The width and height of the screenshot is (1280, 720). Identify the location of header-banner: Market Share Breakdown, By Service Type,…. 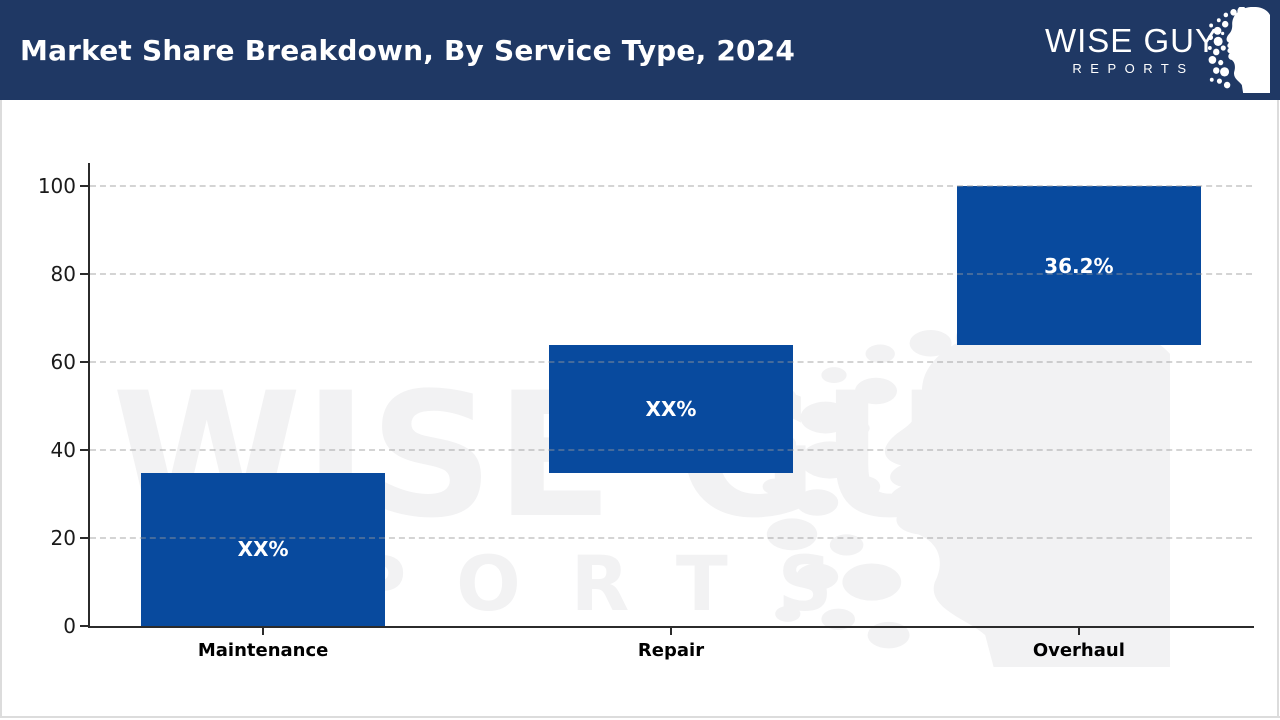
(640, 50).